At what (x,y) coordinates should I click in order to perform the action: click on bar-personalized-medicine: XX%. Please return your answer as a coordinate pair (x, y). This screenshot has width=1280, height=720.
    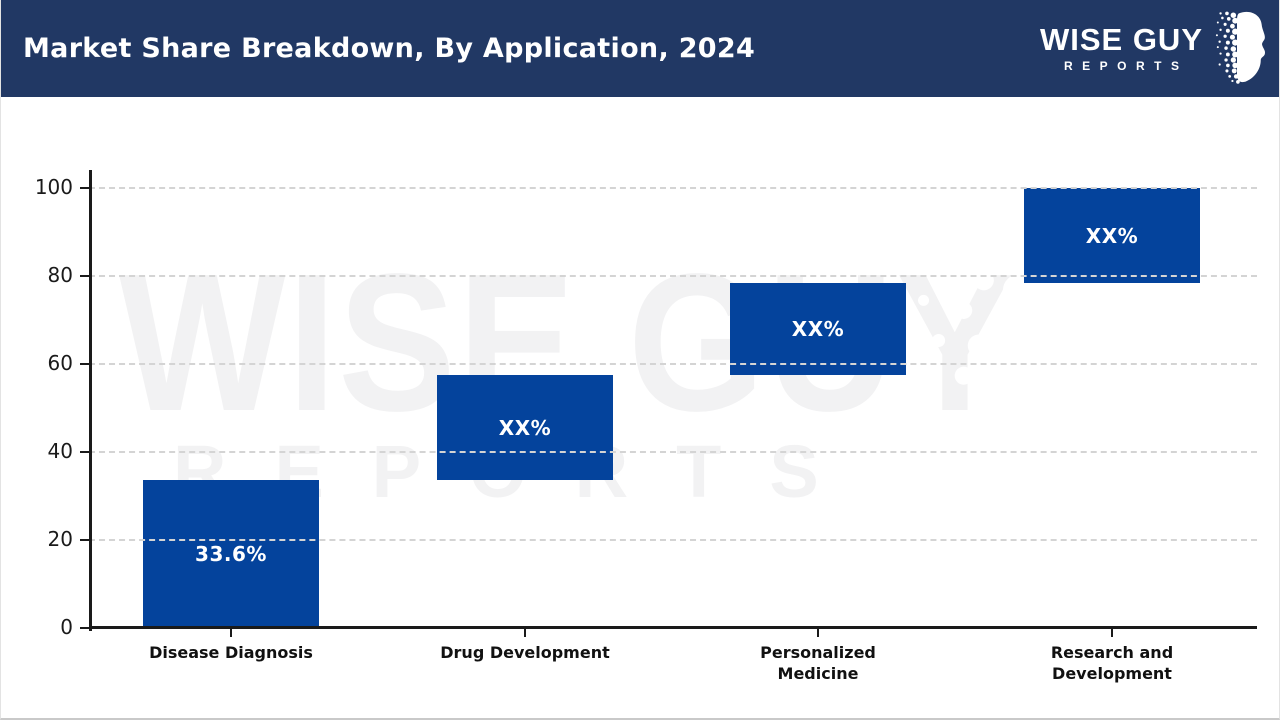
    Looking at the image, I should click on (818, 329).